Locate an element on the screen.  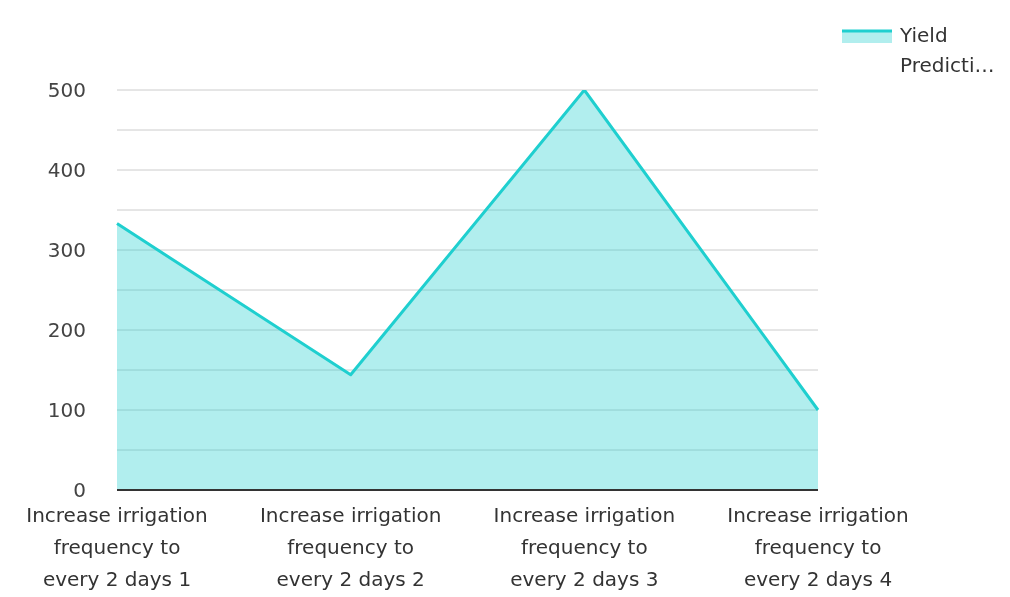
y-tick-label: 100 is located at coordinates (66, 410).